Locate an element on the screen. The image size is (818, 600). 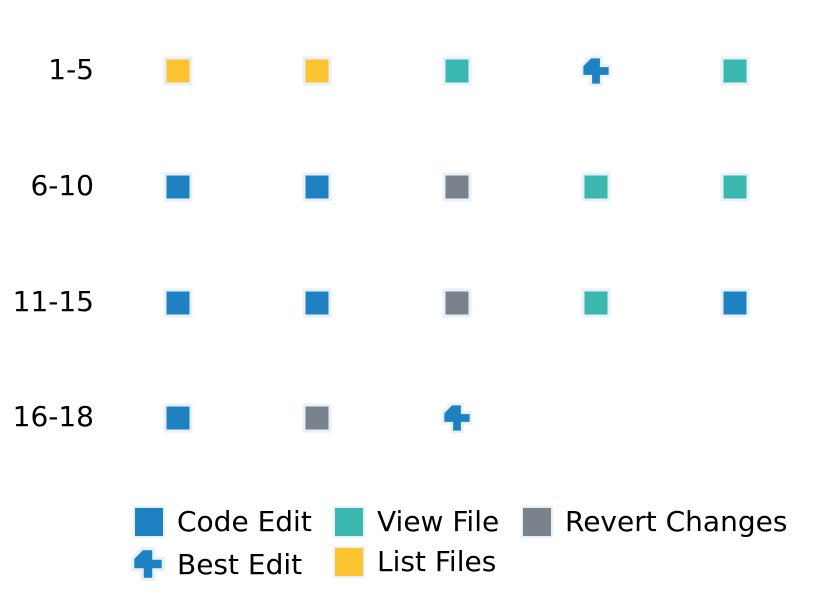
y-tick-label: 11-15 is located at coordinates (53, 302).